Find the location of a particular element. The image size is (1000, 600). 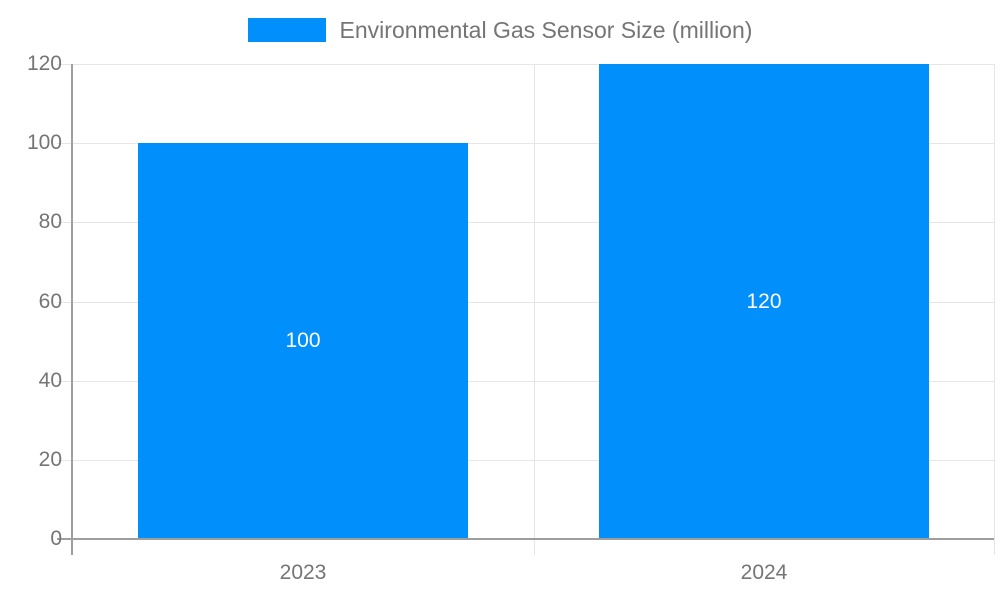

x-axis-line is located at coordinates (525, 539).